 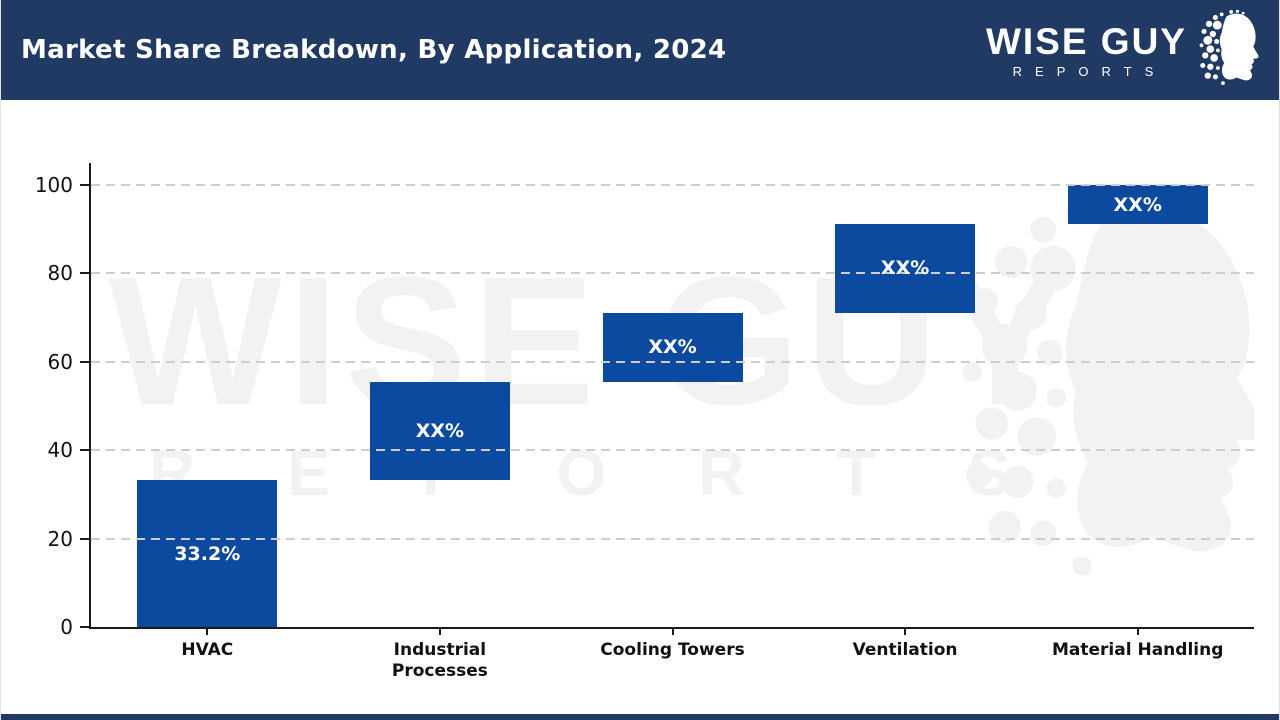 I want to click on watermark-head-icon, so click(x=1108, y=383).